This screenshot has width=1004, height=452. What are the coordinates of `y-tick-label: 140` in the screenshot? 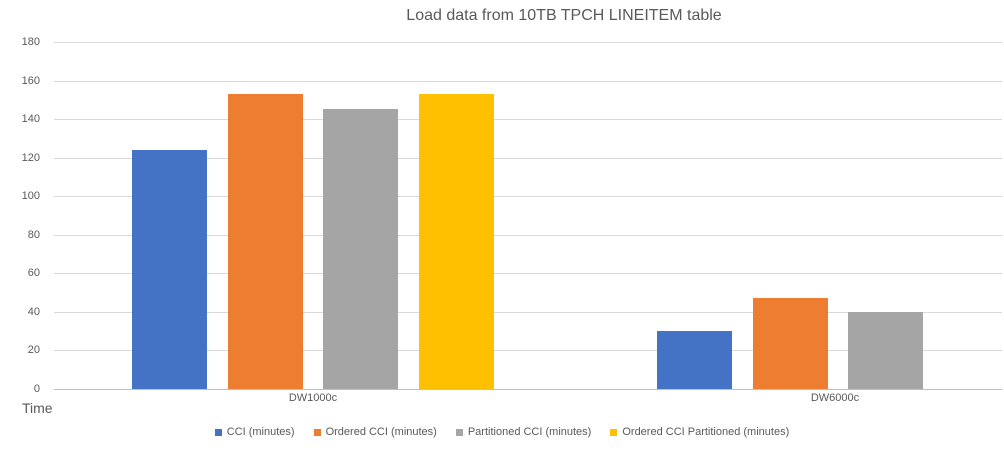 It's located at (30, 119).